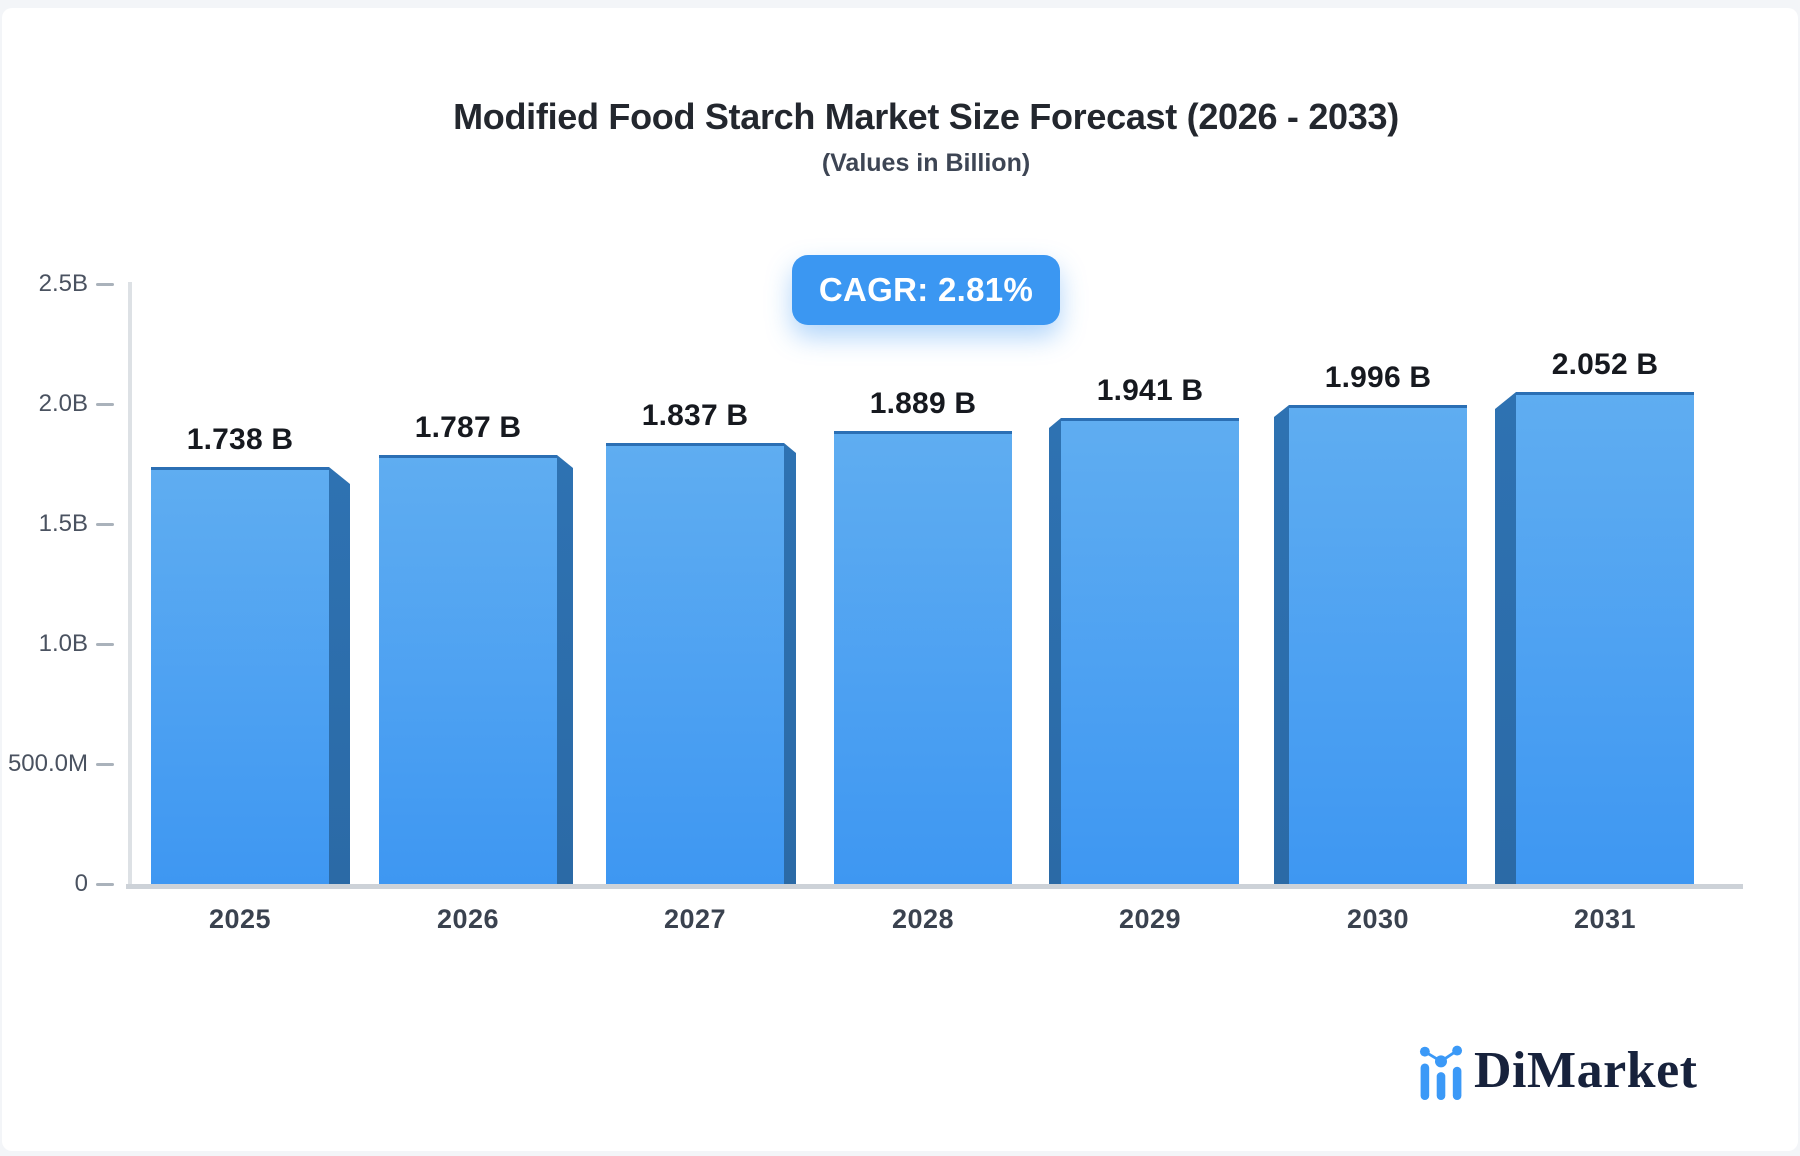 This screenshot has width=1800, height=1156. I want to click on bar-3d-side-2026, so click(565, 669).